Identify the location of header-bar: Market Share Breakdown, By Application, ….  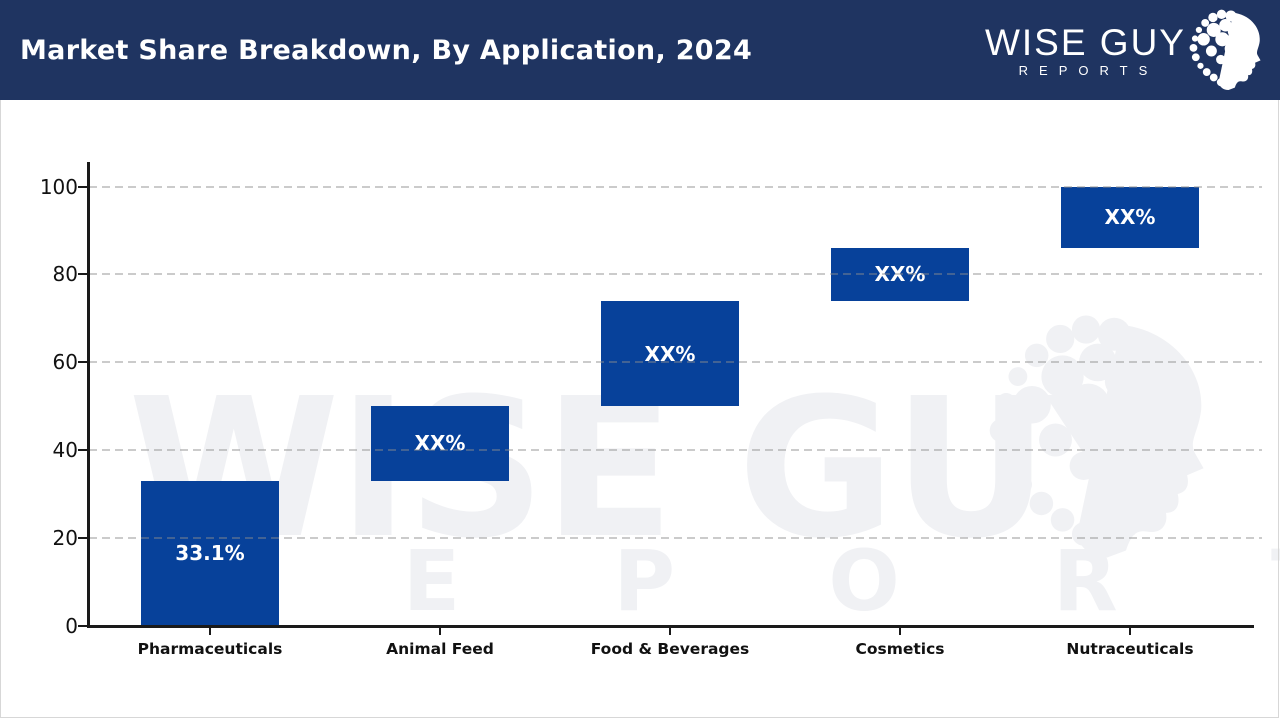
(640, 50).